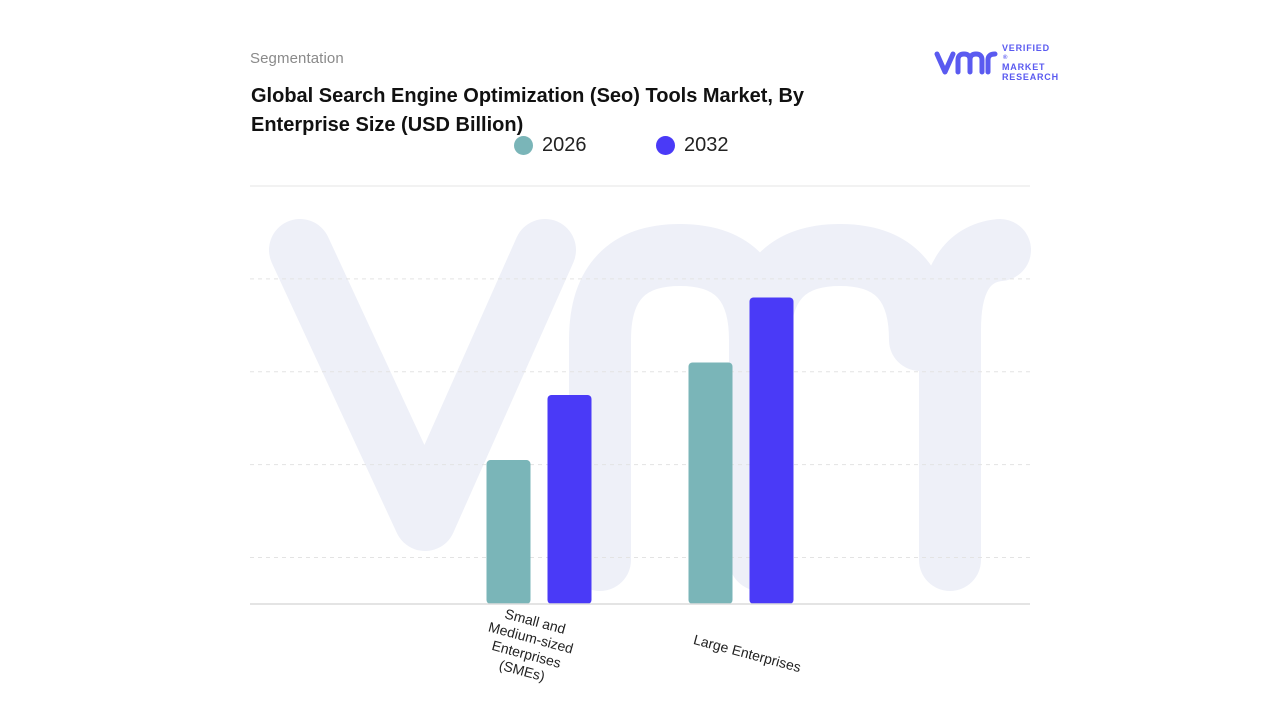 The image size is (1280, 720). I want to click on vmr-logo: VERIFIED ® MARKET RESEARCH, so click(996, 62).